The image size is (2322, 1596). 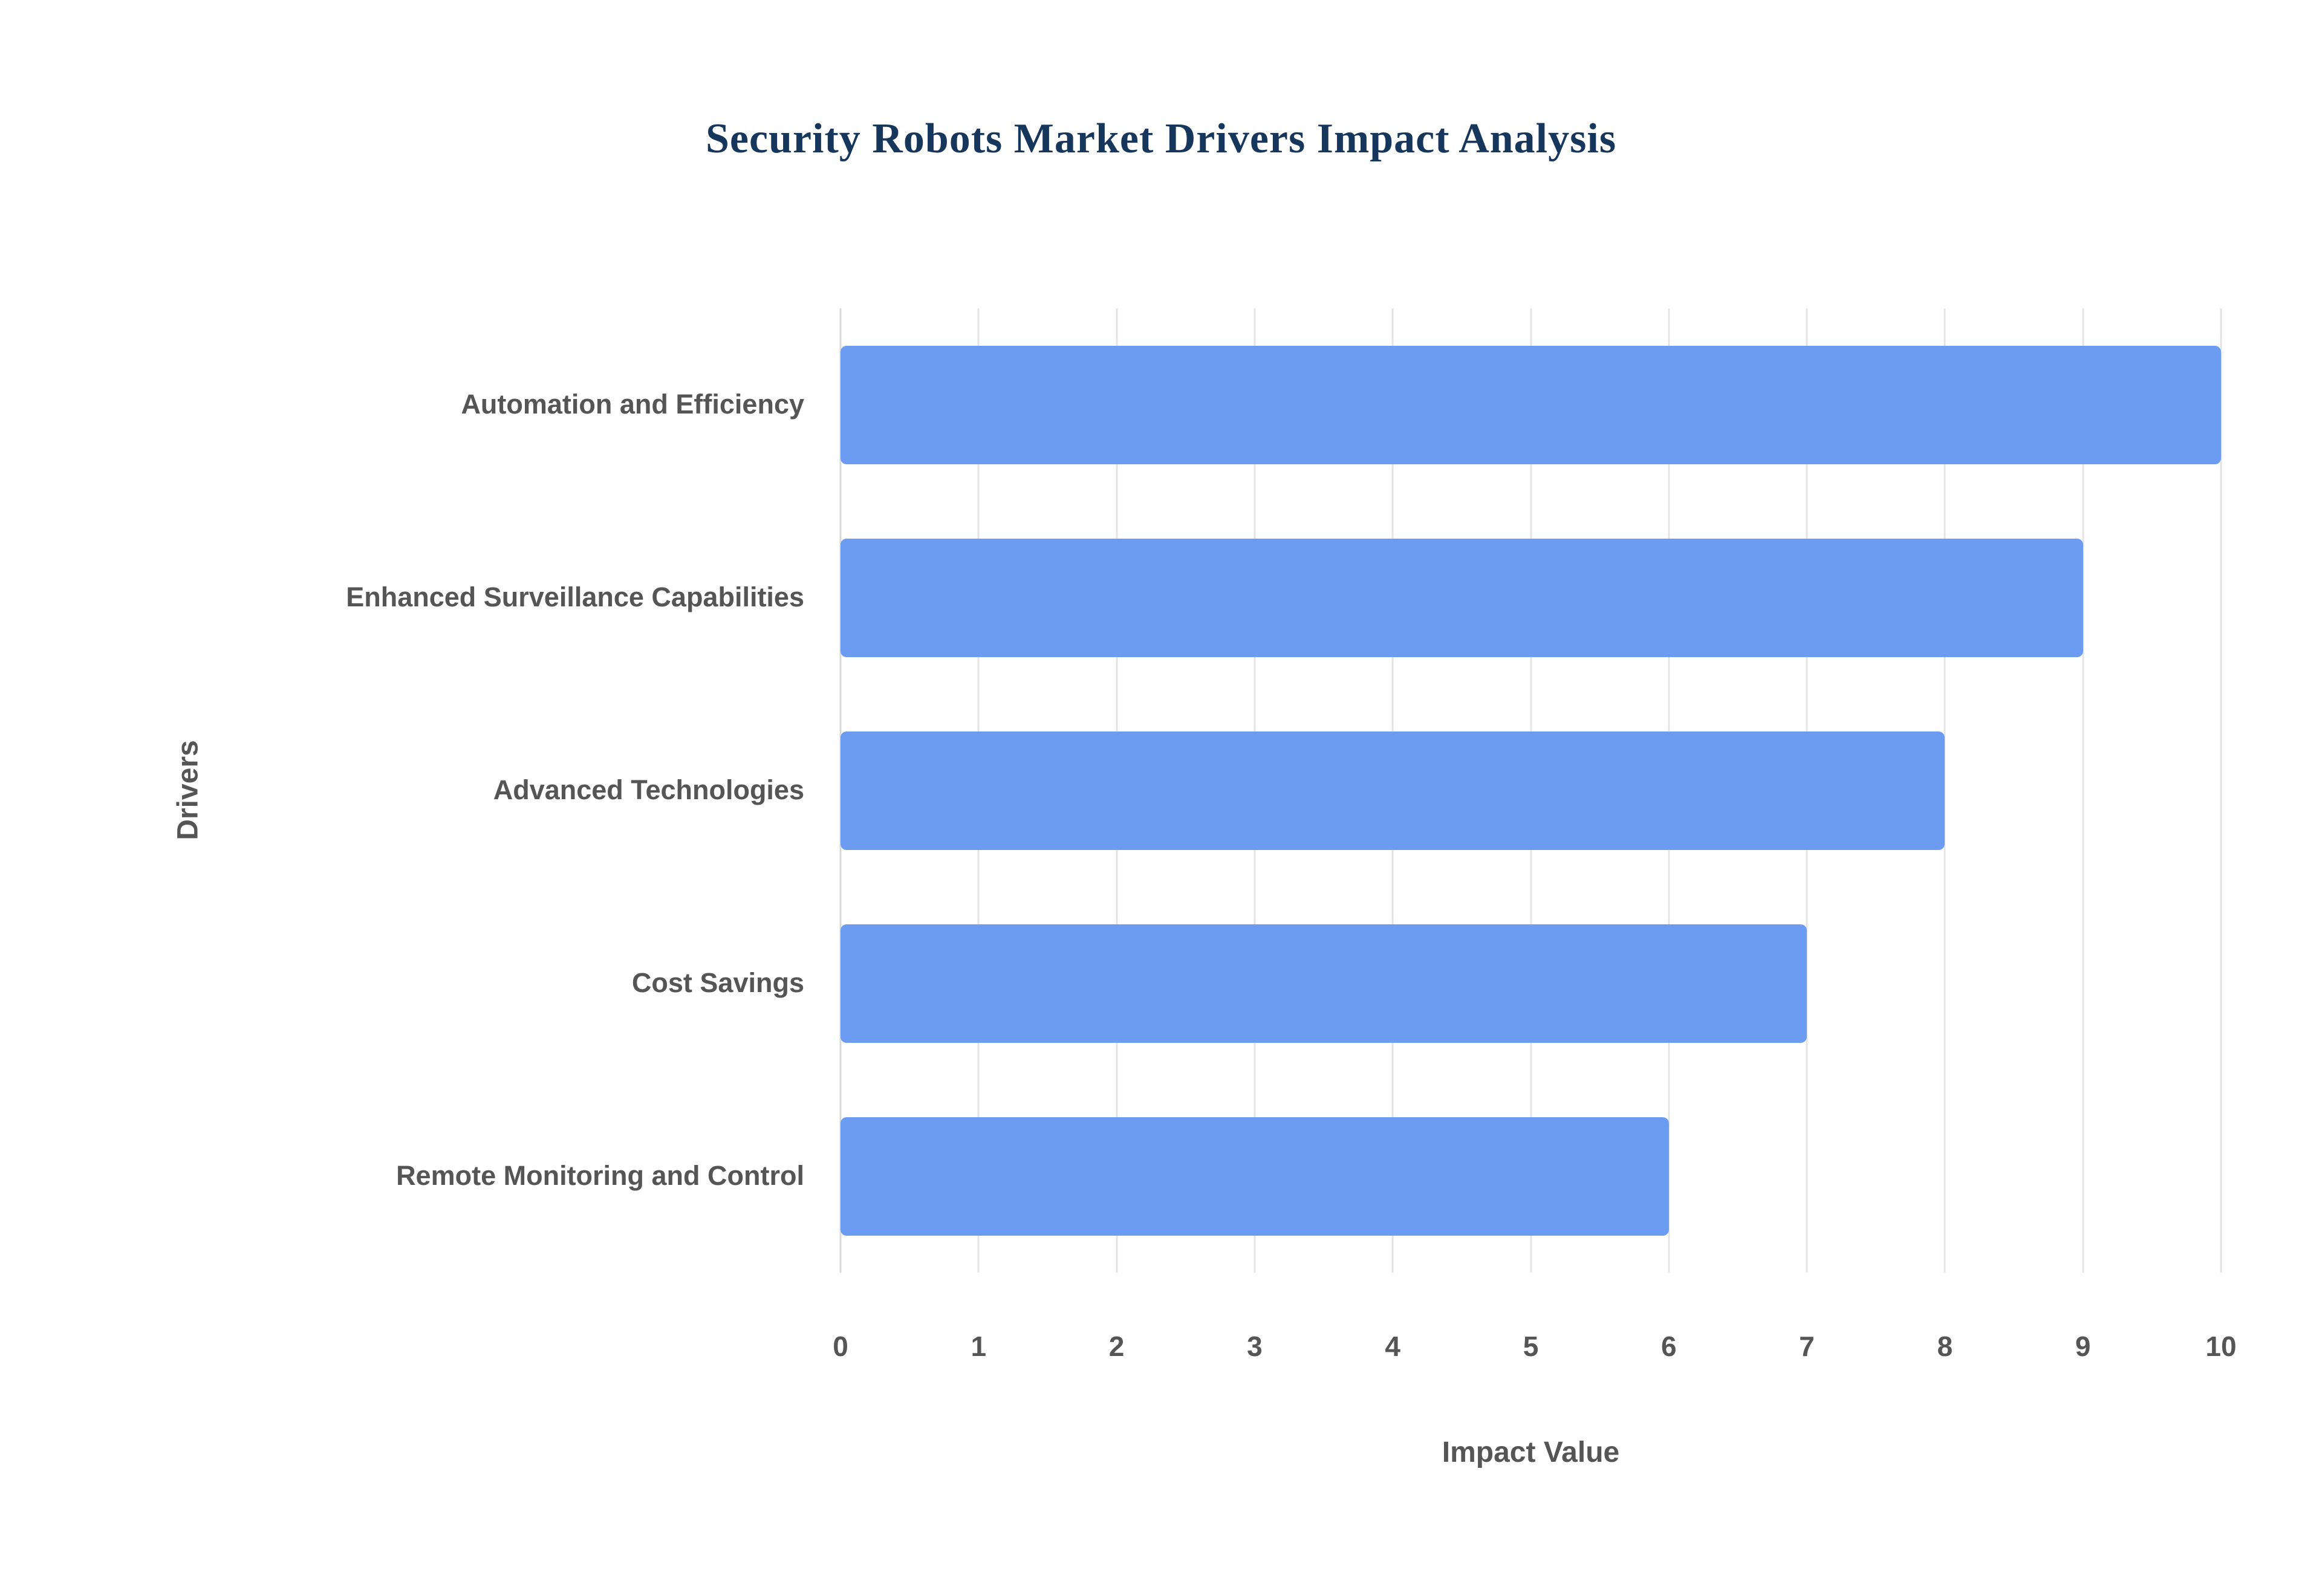 What do you see at coordinates (1531, 1452) in the screenshot?
I see `x-axis-title: Impact Value` at bounding box center [1531, 1452].